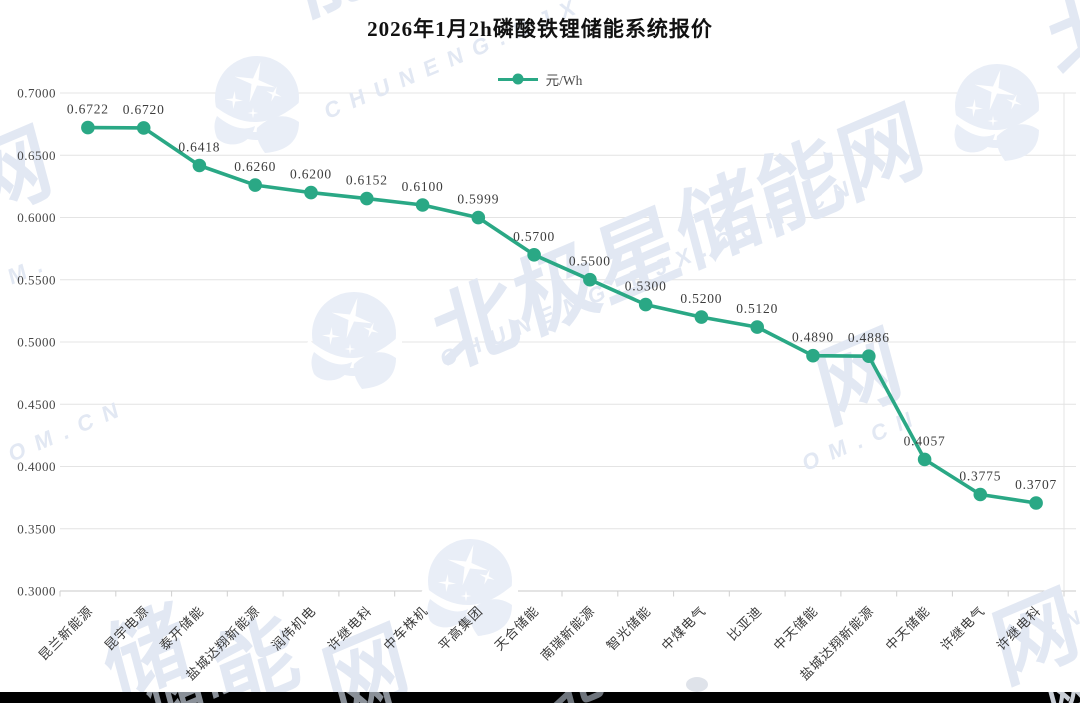 This screenshot has width=1080, height=703. What do you see at coordinates (423, 186) in the screenshot?
I see `value-label: 0.6100` at bounding box center [423, 186].